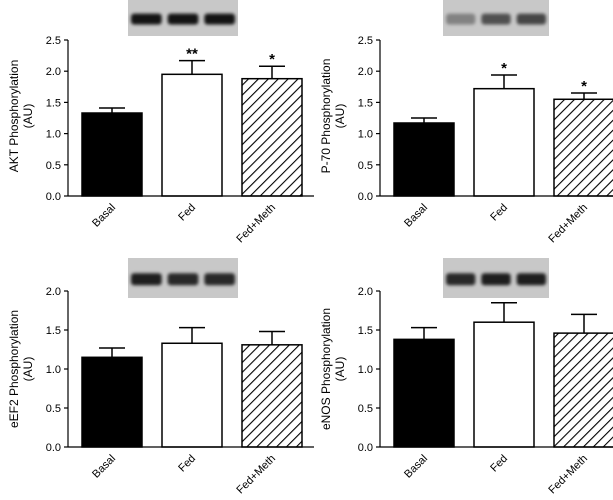 Image resolution: width=613 pixels, height=500 pixels. I want to click on y-axis-label-line1: P-70 Phosphorylation, so click(326, 116).